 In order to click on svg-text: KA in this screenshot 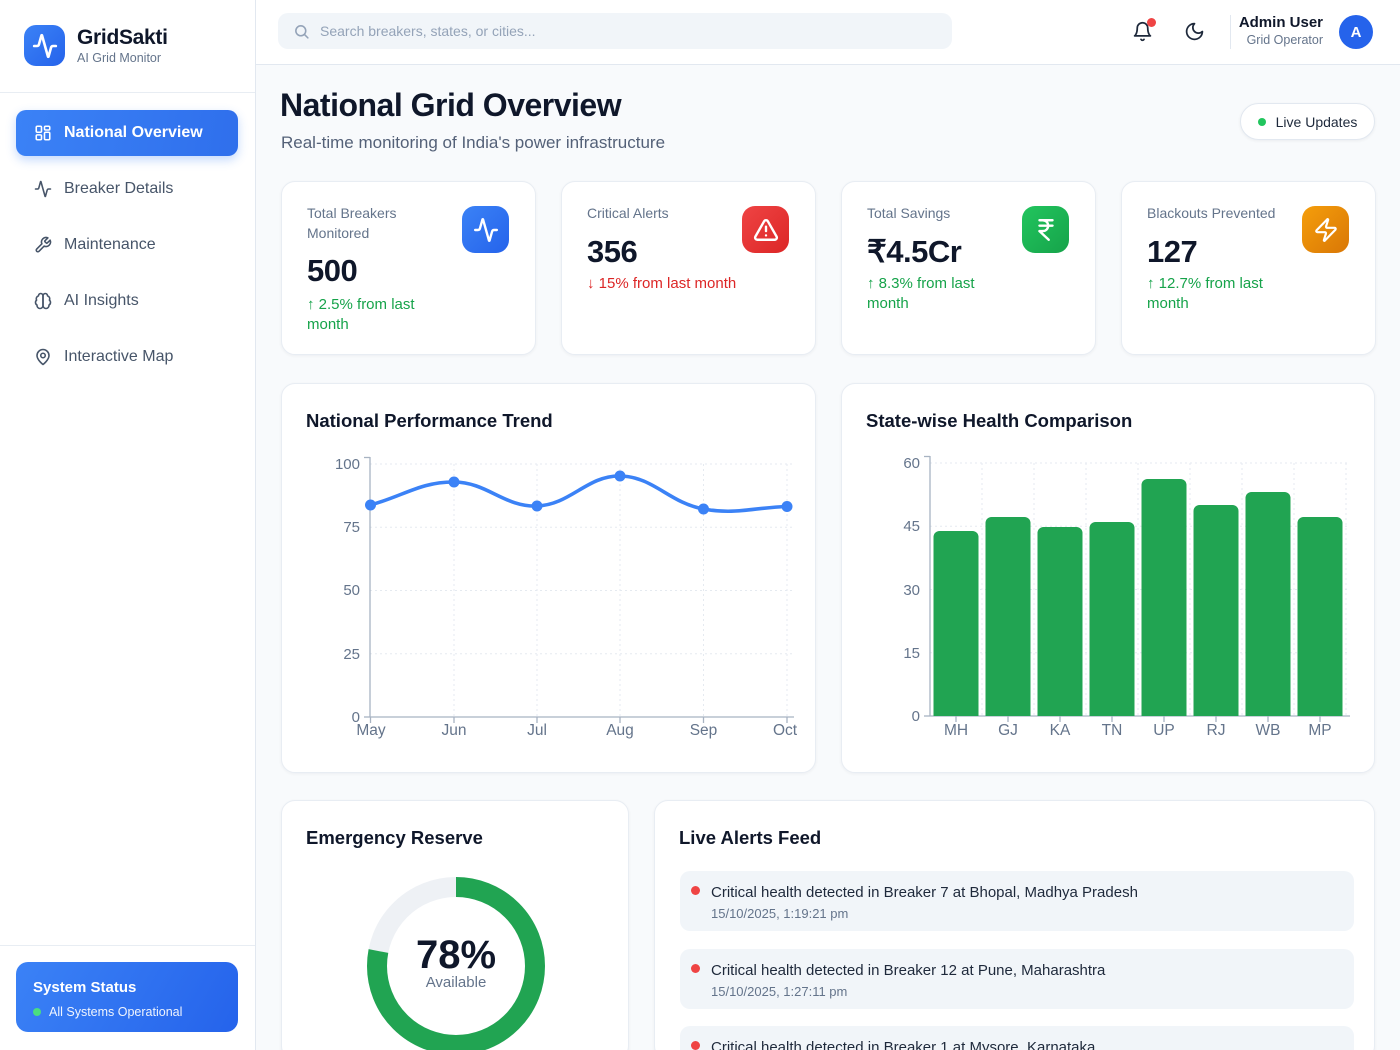, I will do `click(1060, 730)`.